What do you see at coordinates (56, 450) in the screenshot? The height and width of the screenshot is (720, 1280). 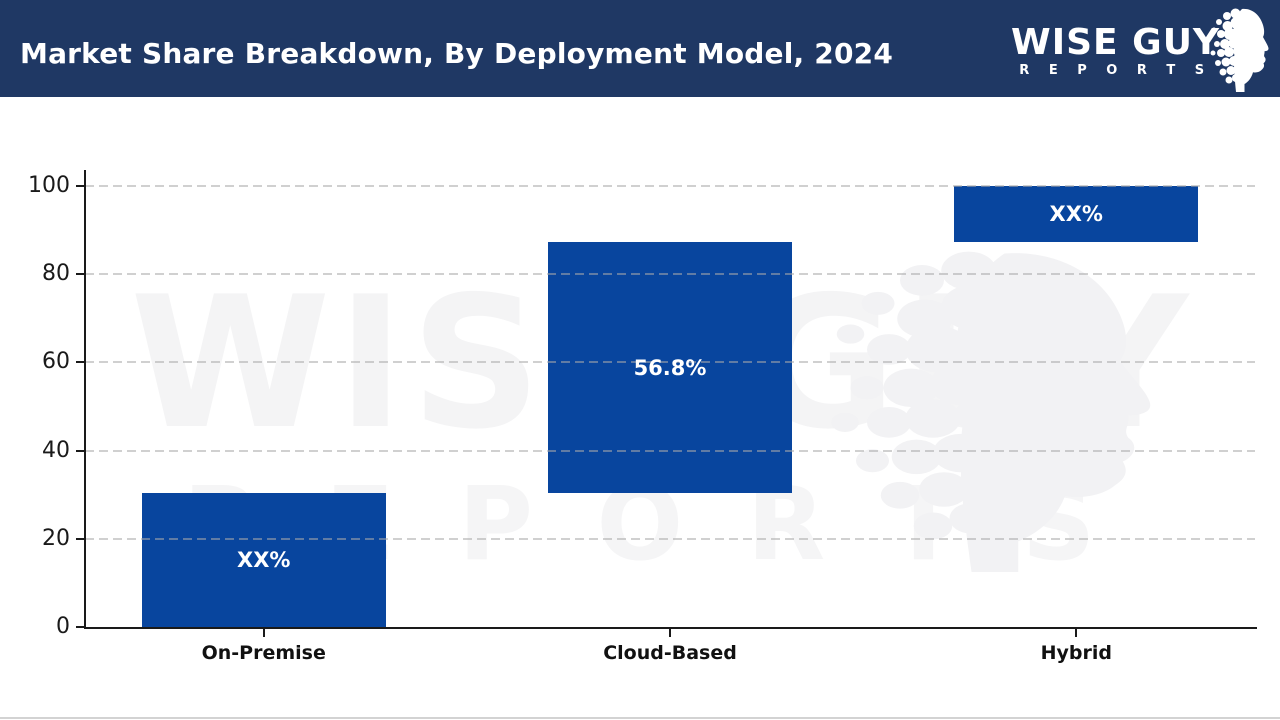 I see `y-tick-label: 40` at bounding box center [56, 450].